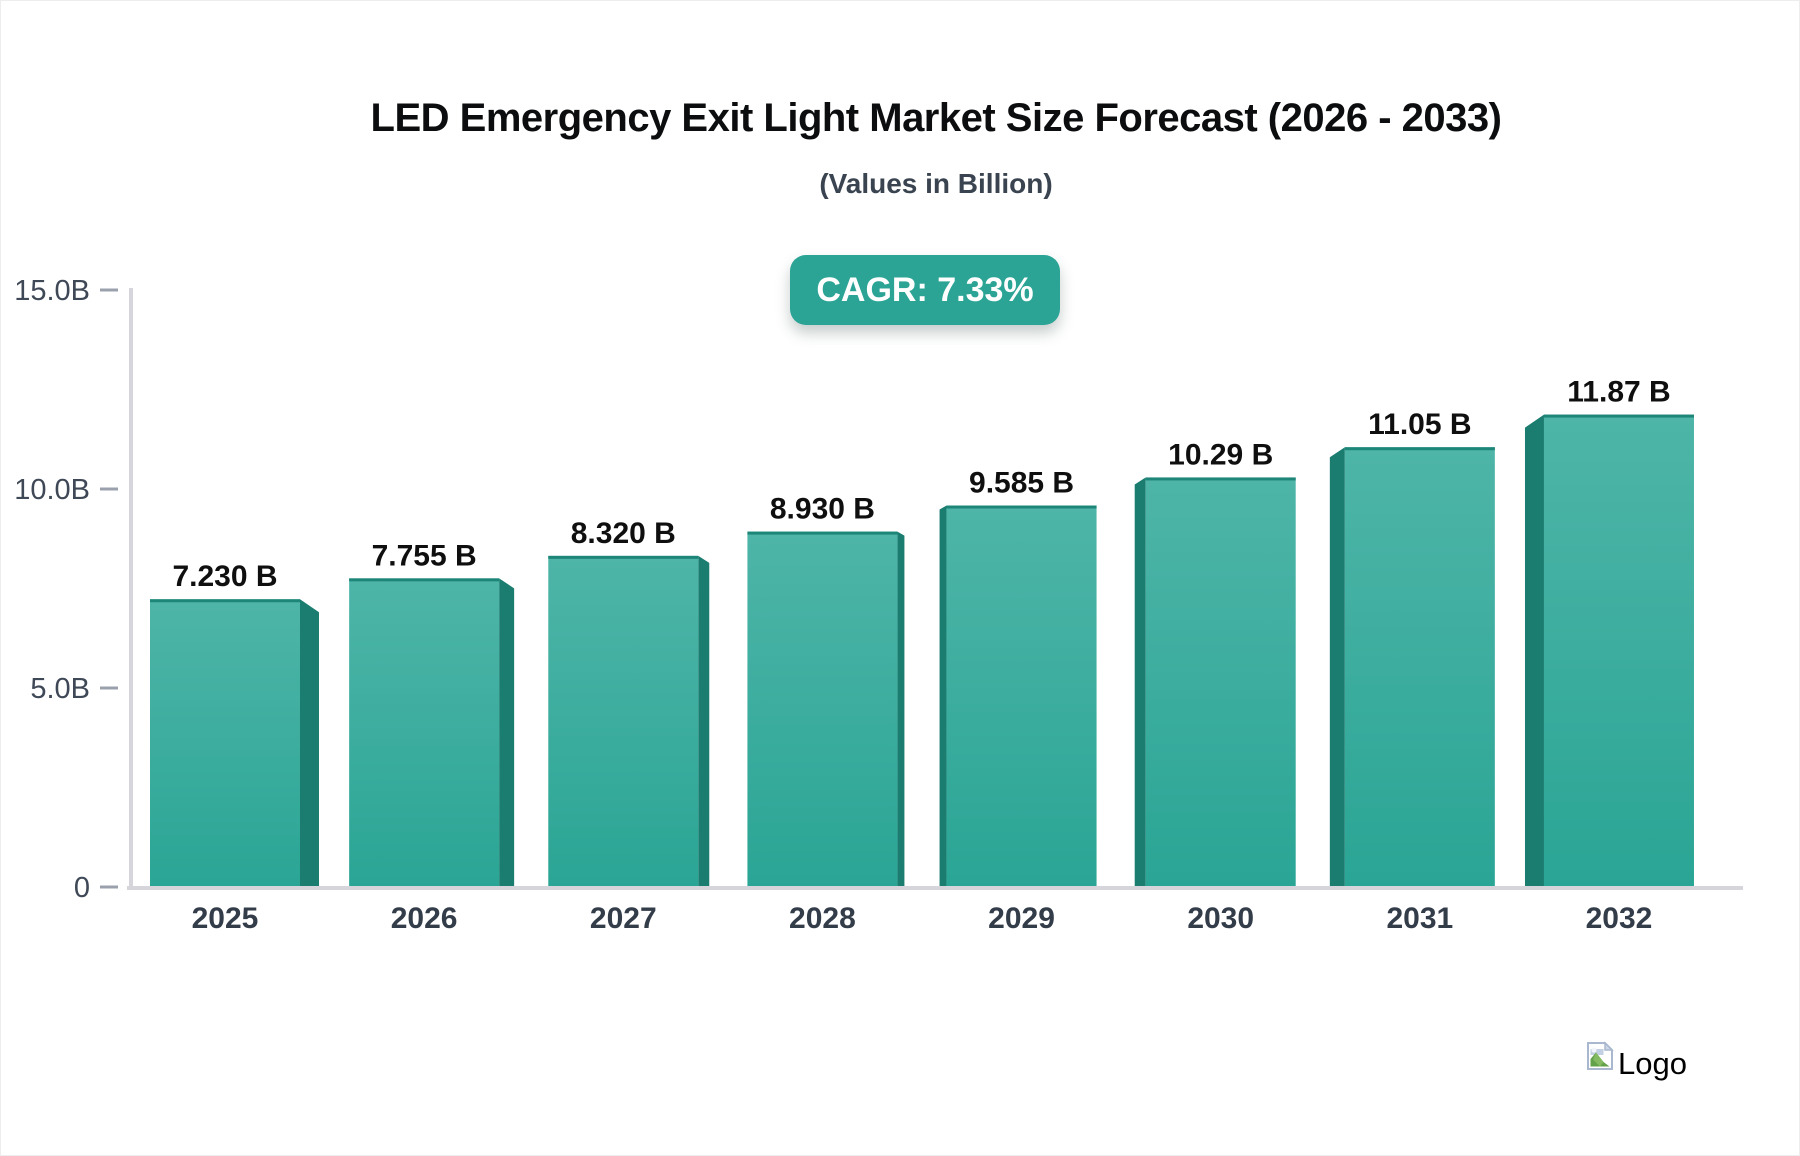  Describe the element at coordinates (82, 888) in the screenshot. I see `y-tick-label: 0` at that location.